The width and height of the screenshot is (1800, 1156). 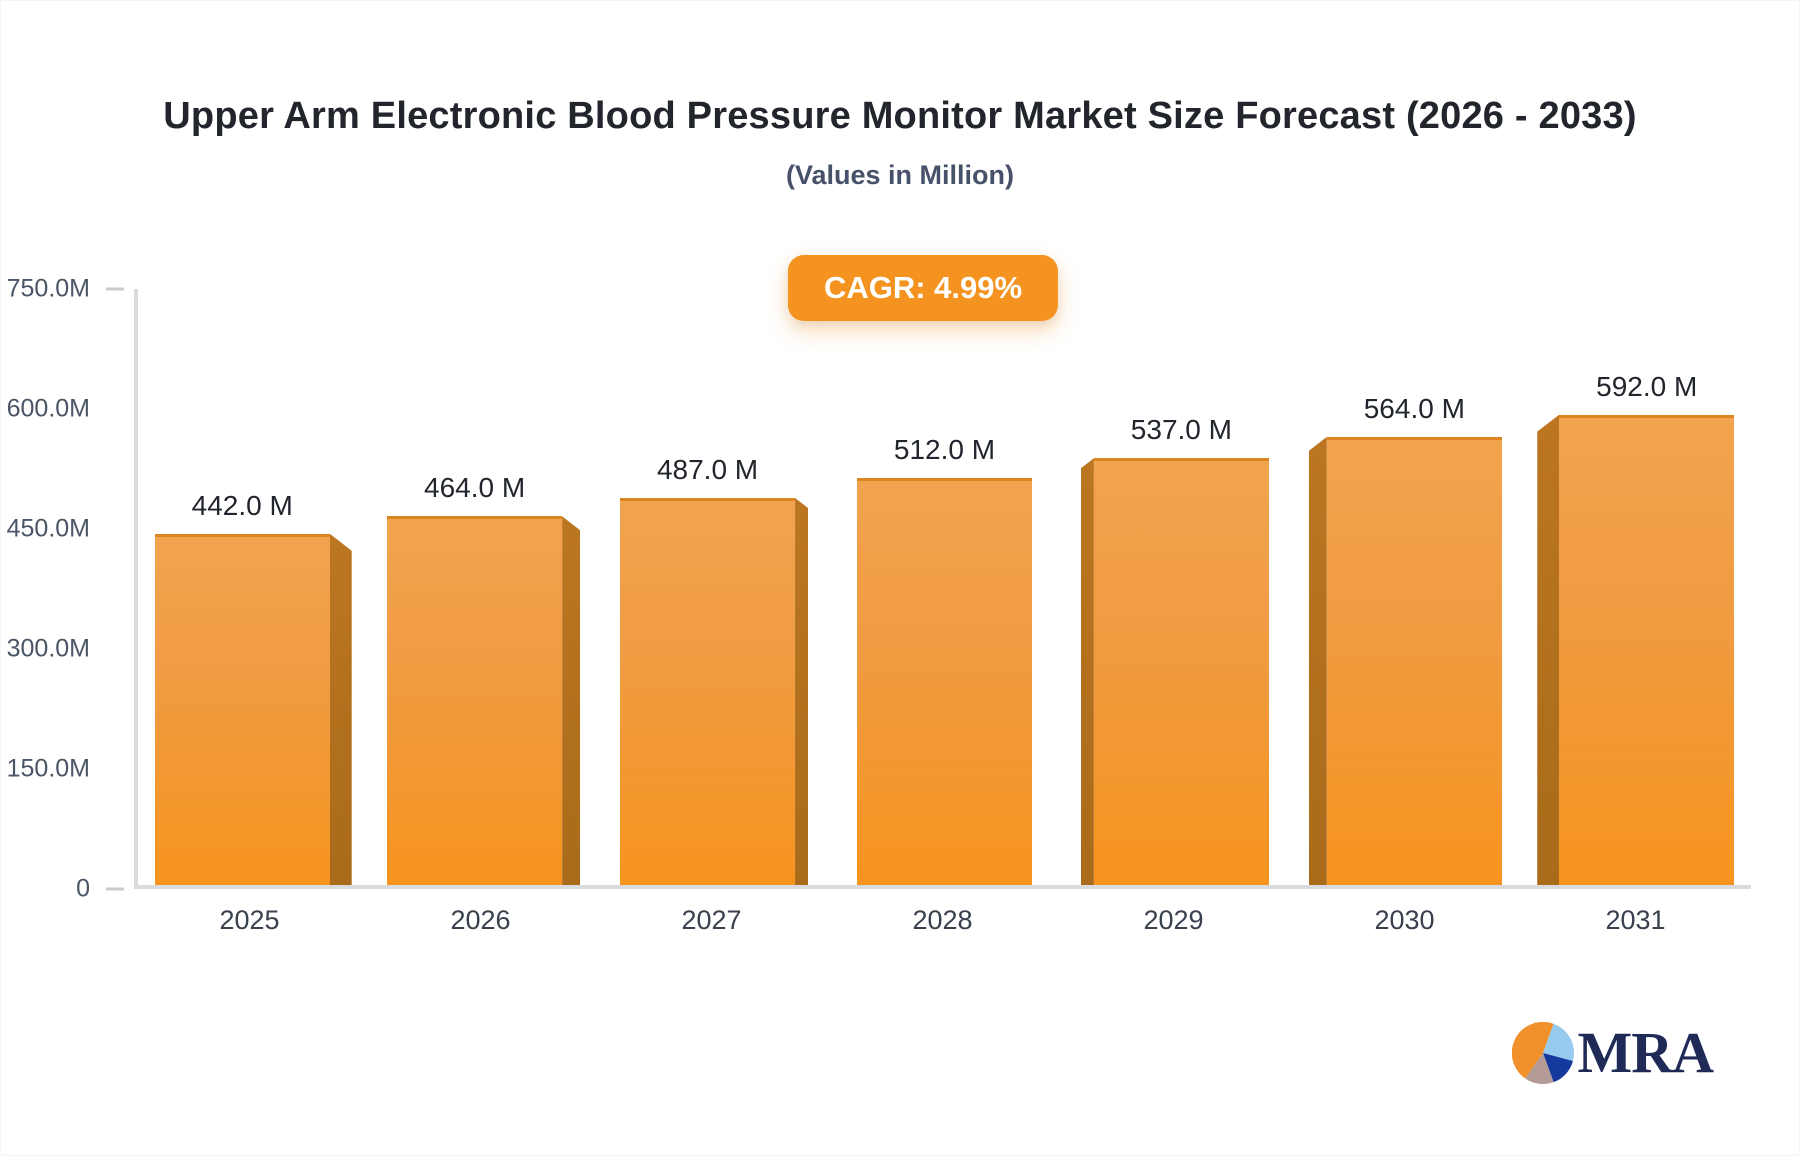 I want to click on bar-slot: 537.0 M, so click(x=1175, y=587).